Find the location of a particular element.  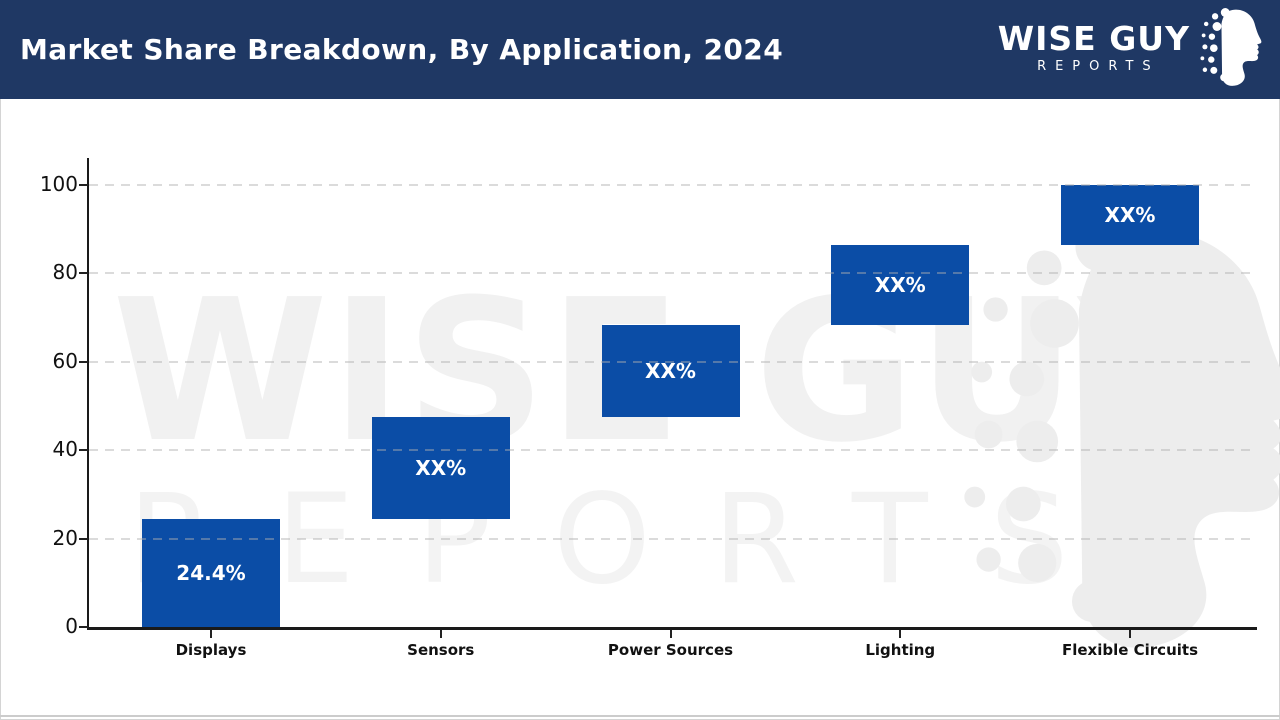

x-axis-line is located at coordinates (672, 628).